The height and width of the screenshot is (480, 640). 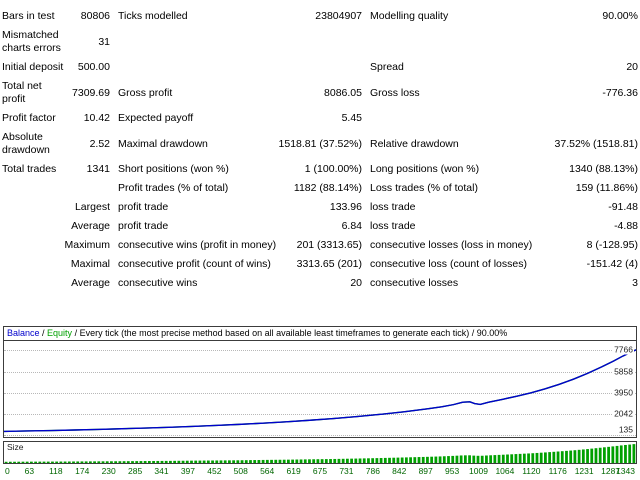 What do you see at coordinates (635, 283) in the screenshot?
I see `stat-value: 3` at bounding box center [635, 283].